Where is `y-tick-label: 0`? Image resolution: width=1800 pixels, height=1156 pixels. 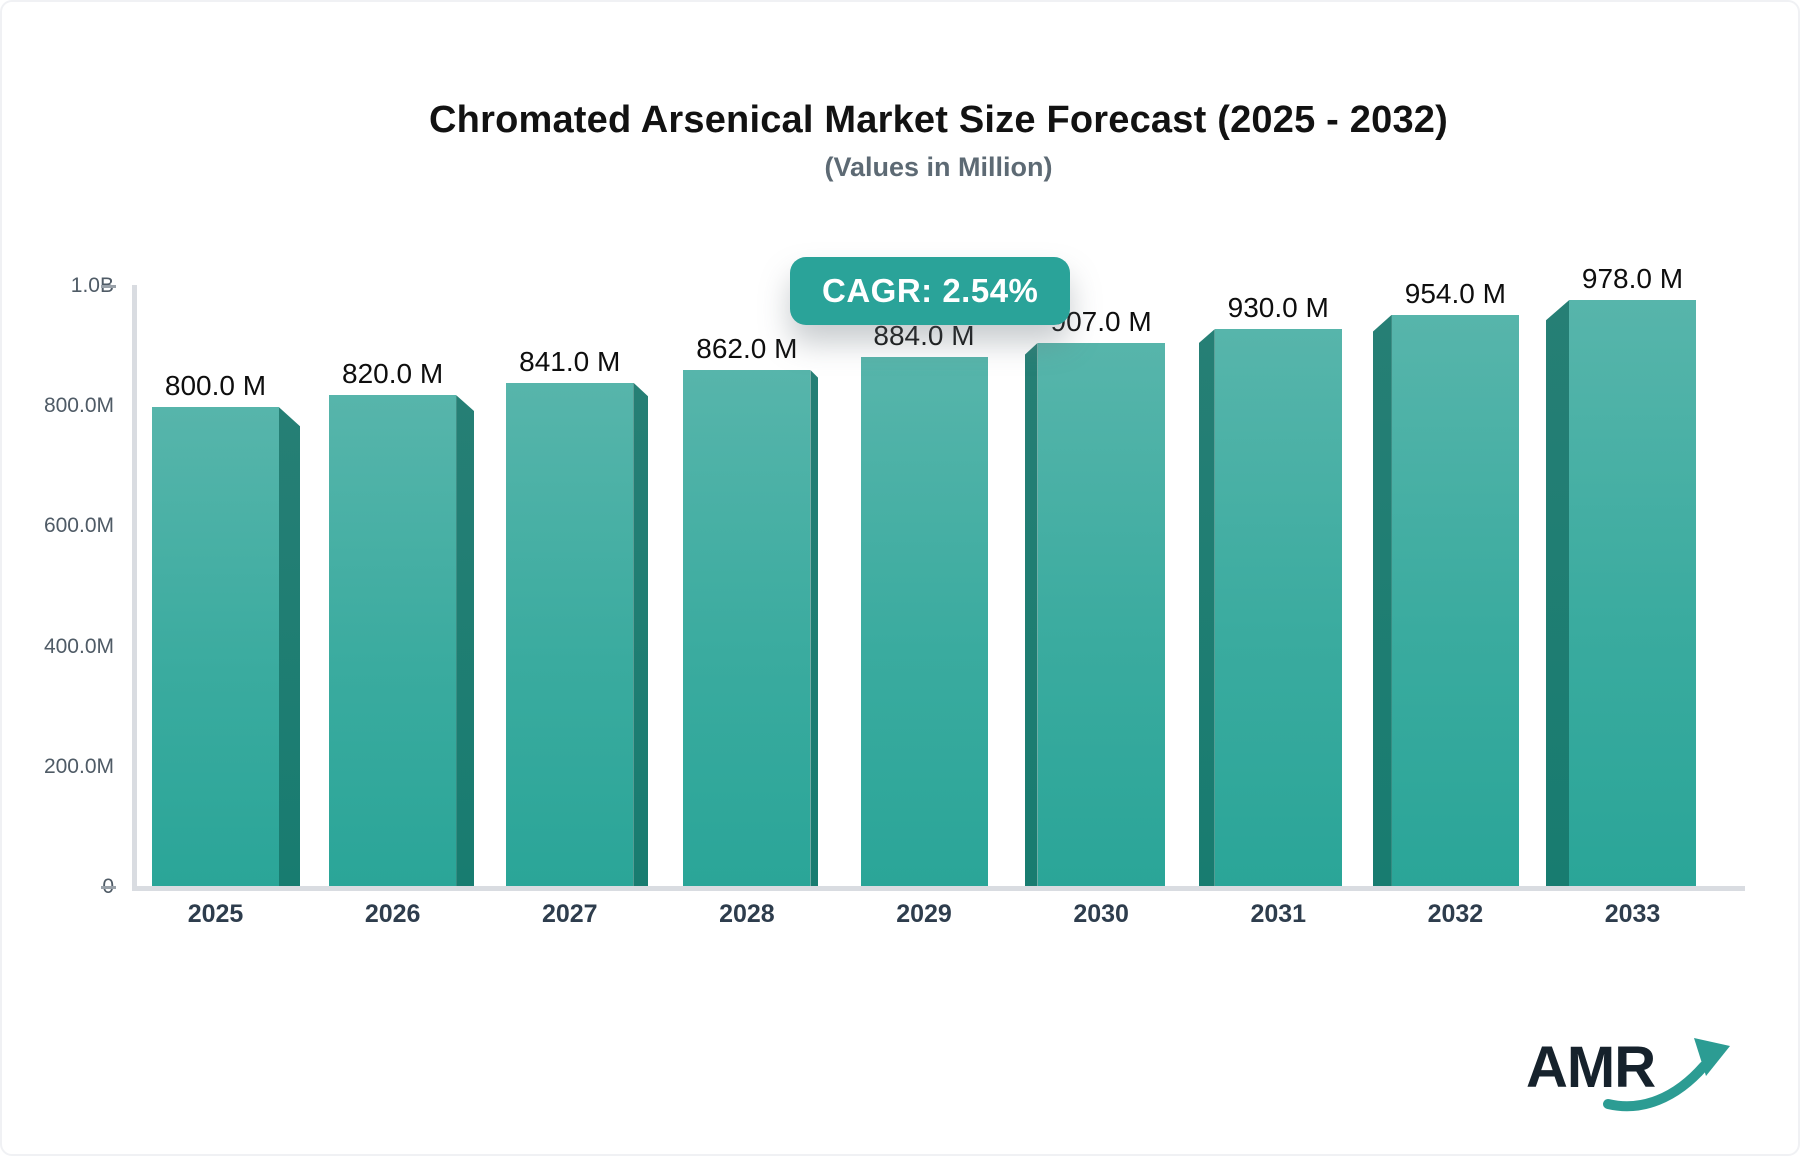
y-tick-label: 0 is located at coordinates (58, 887).